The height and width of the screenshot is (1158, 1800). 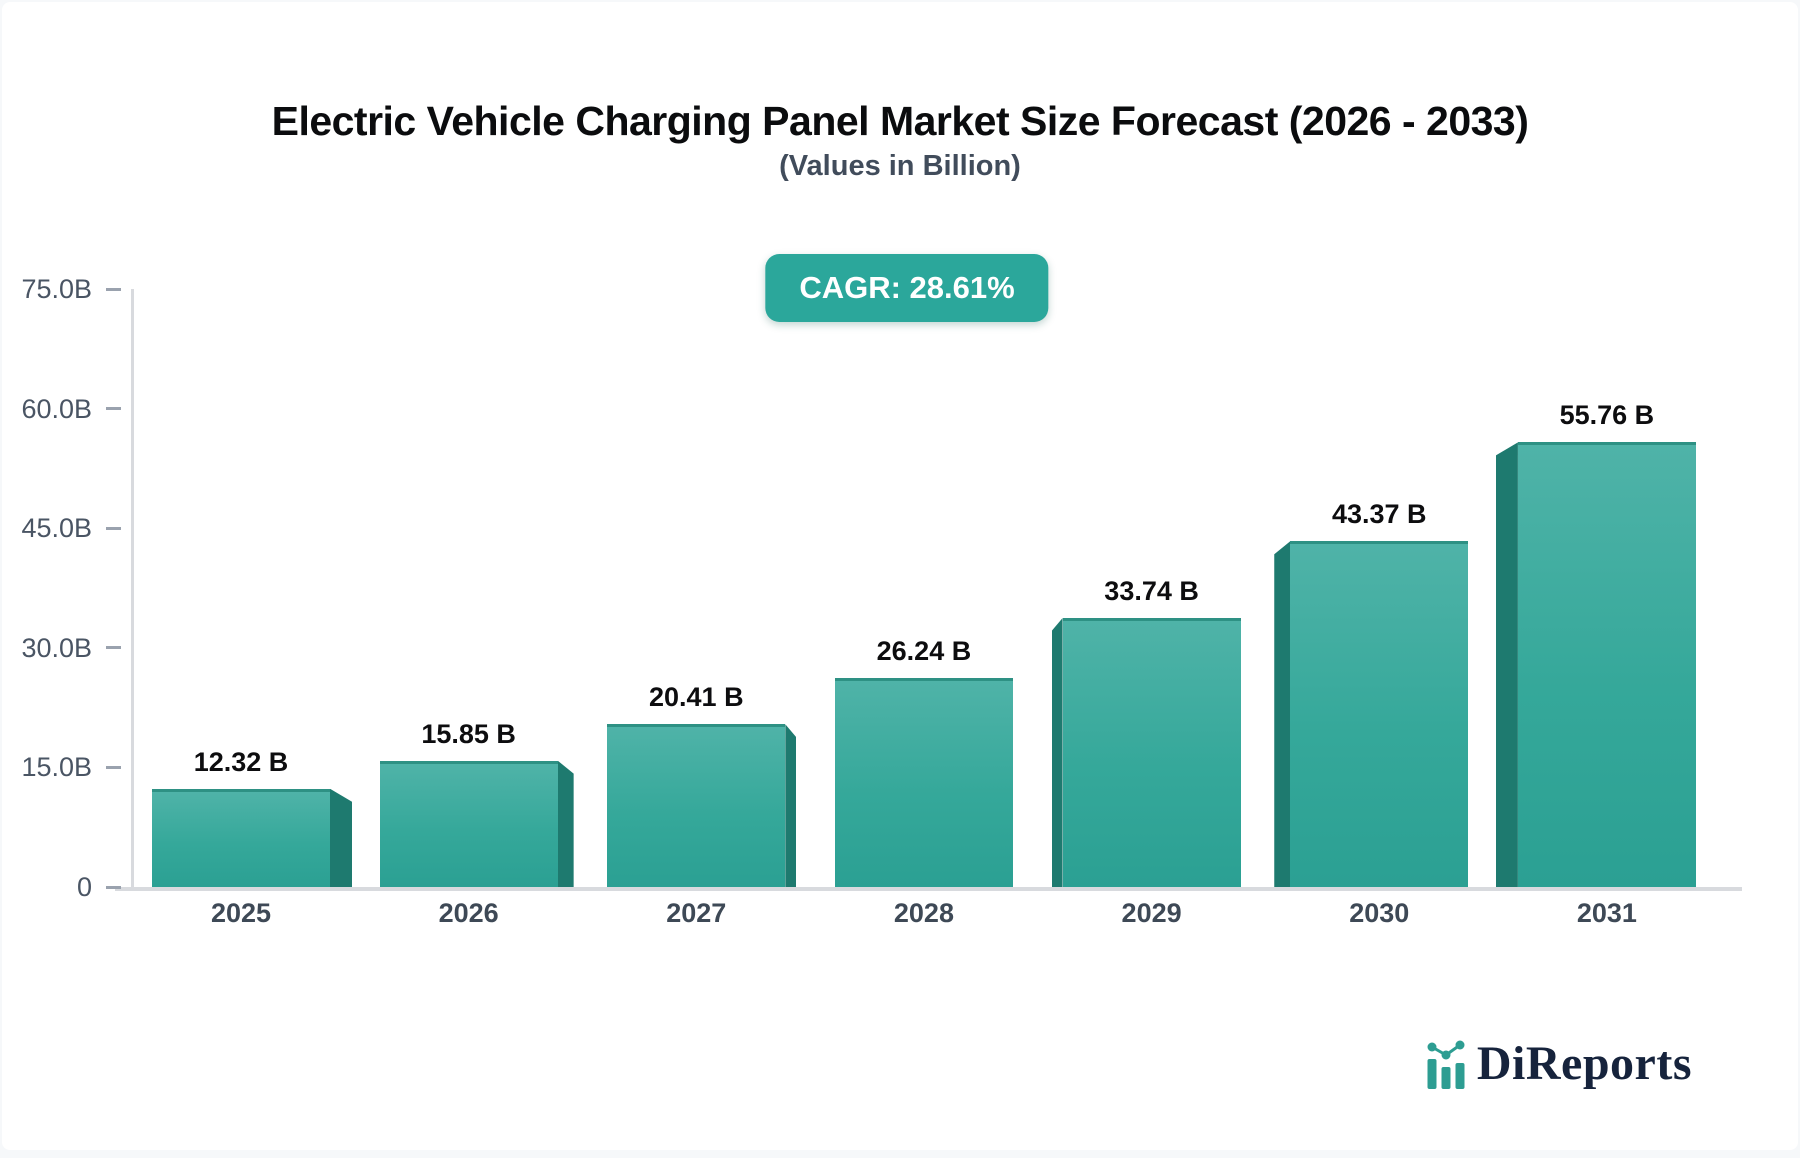 I want to click on bar-value-label-2027: 20.41 B, so click(x=696, y=697).